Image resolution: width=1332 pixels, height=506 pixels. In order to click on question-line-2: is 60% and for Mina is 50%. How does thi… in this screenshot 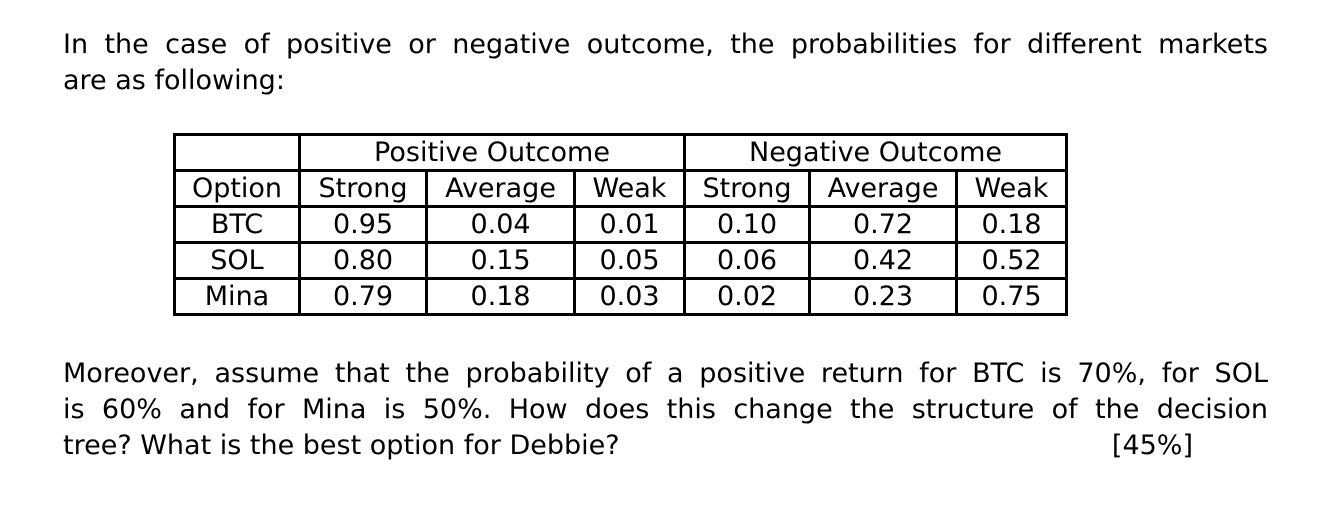, I will do `click(665, 409)`.